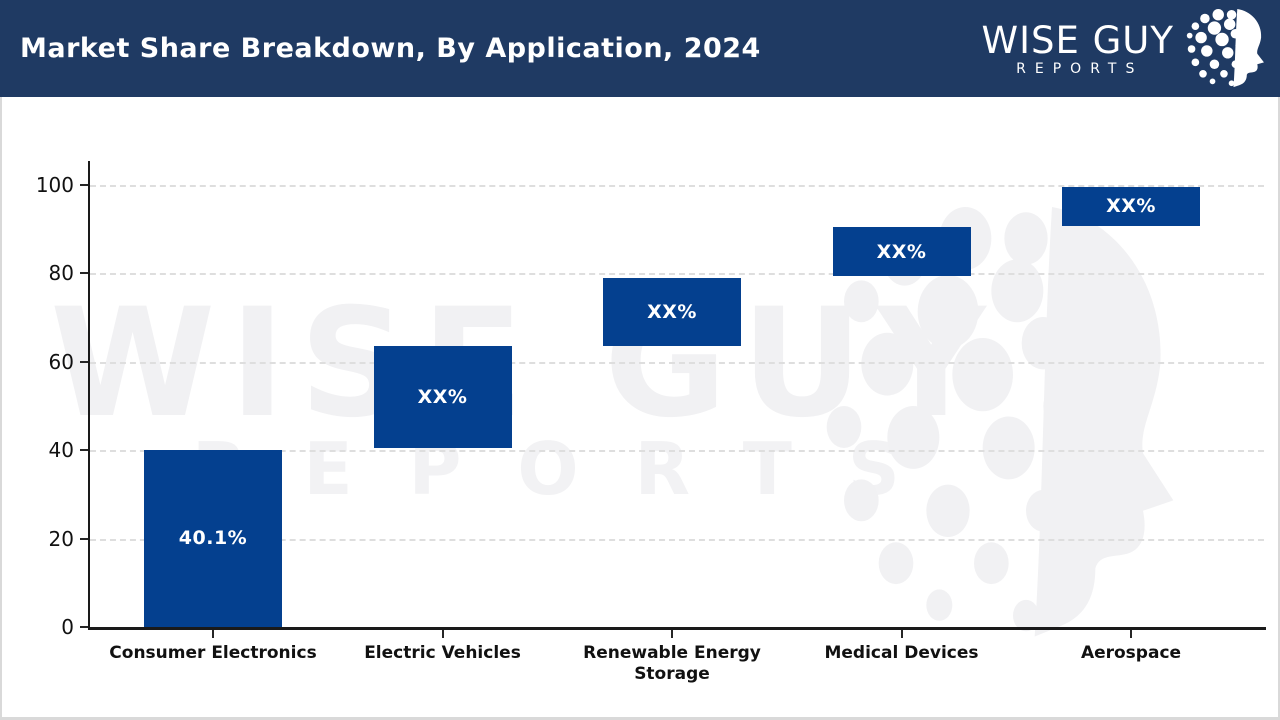 This screenshot has height=720, width=1280. I want to click on bar-4: XX%, so click(1131, 206).